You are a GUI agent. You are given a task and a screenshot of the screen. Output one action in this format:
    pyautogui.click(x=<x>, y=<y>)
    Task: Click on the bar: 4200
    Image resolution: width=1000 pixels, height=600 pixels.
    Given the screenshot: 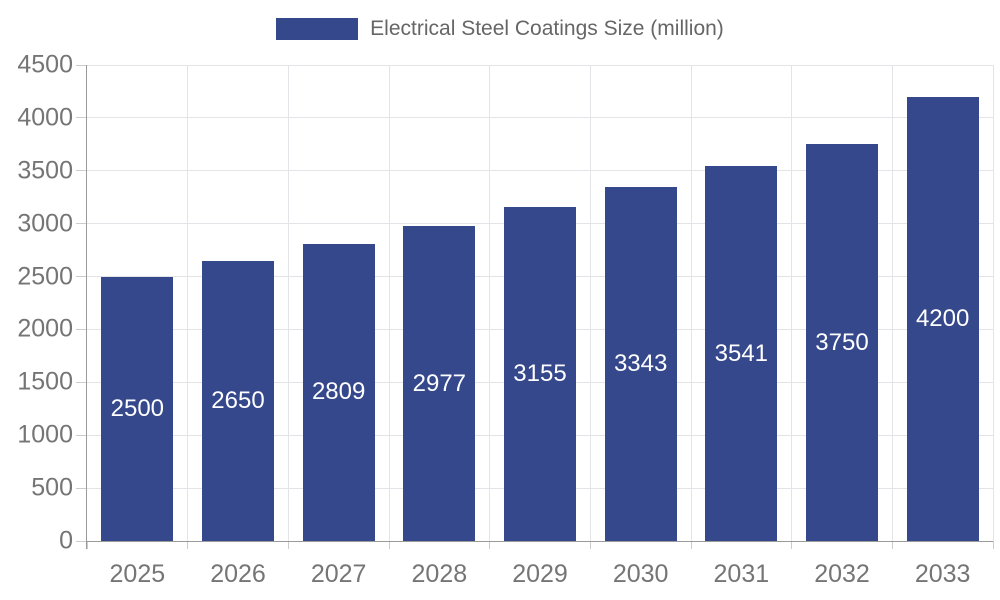 What is the action you would take?
    pyautogui.click(x=942, y=318)
    